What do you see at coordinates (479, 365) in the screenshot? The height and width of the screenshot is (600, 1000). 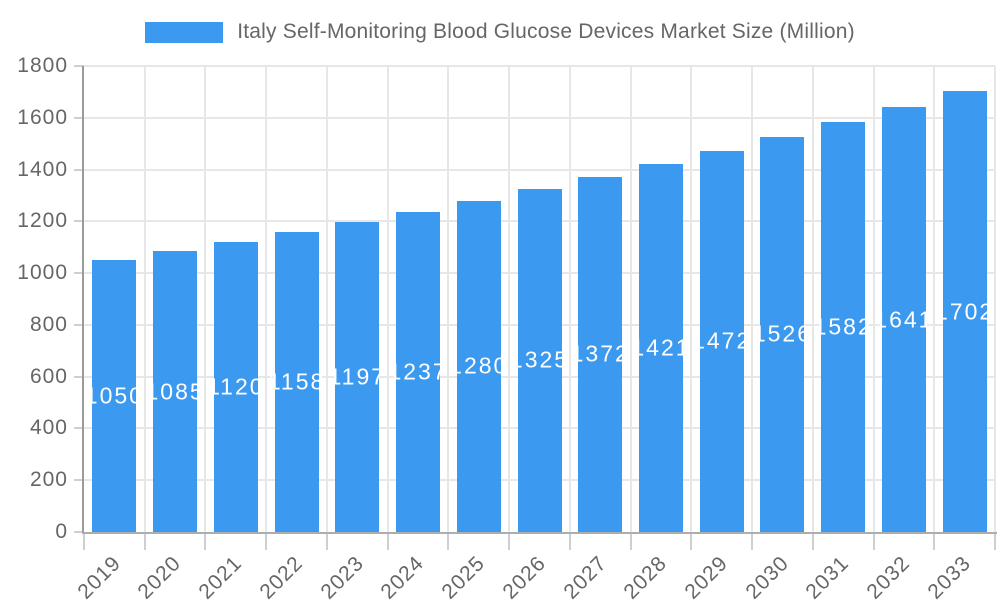 I see `bar-value-label: 1280` at bounding box center [479, 365].